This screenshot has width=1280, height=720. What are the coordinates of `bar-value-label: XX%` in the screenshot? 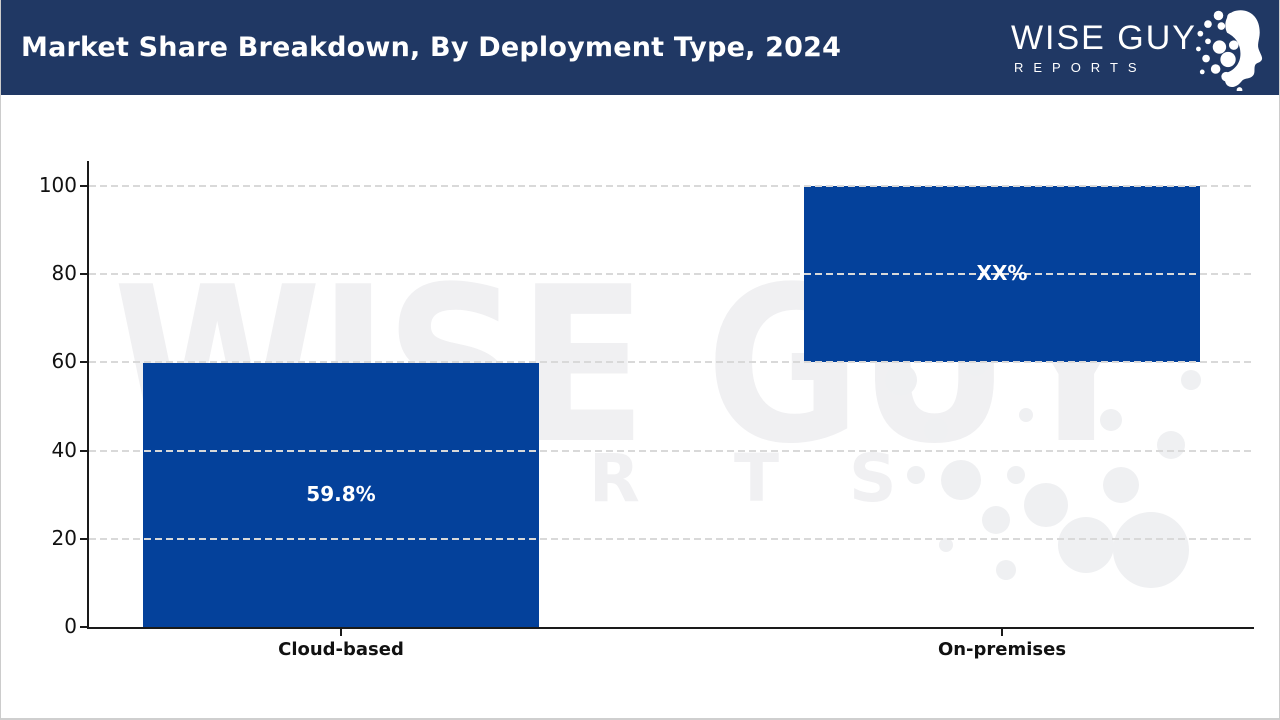 It's located at (1002, 273).